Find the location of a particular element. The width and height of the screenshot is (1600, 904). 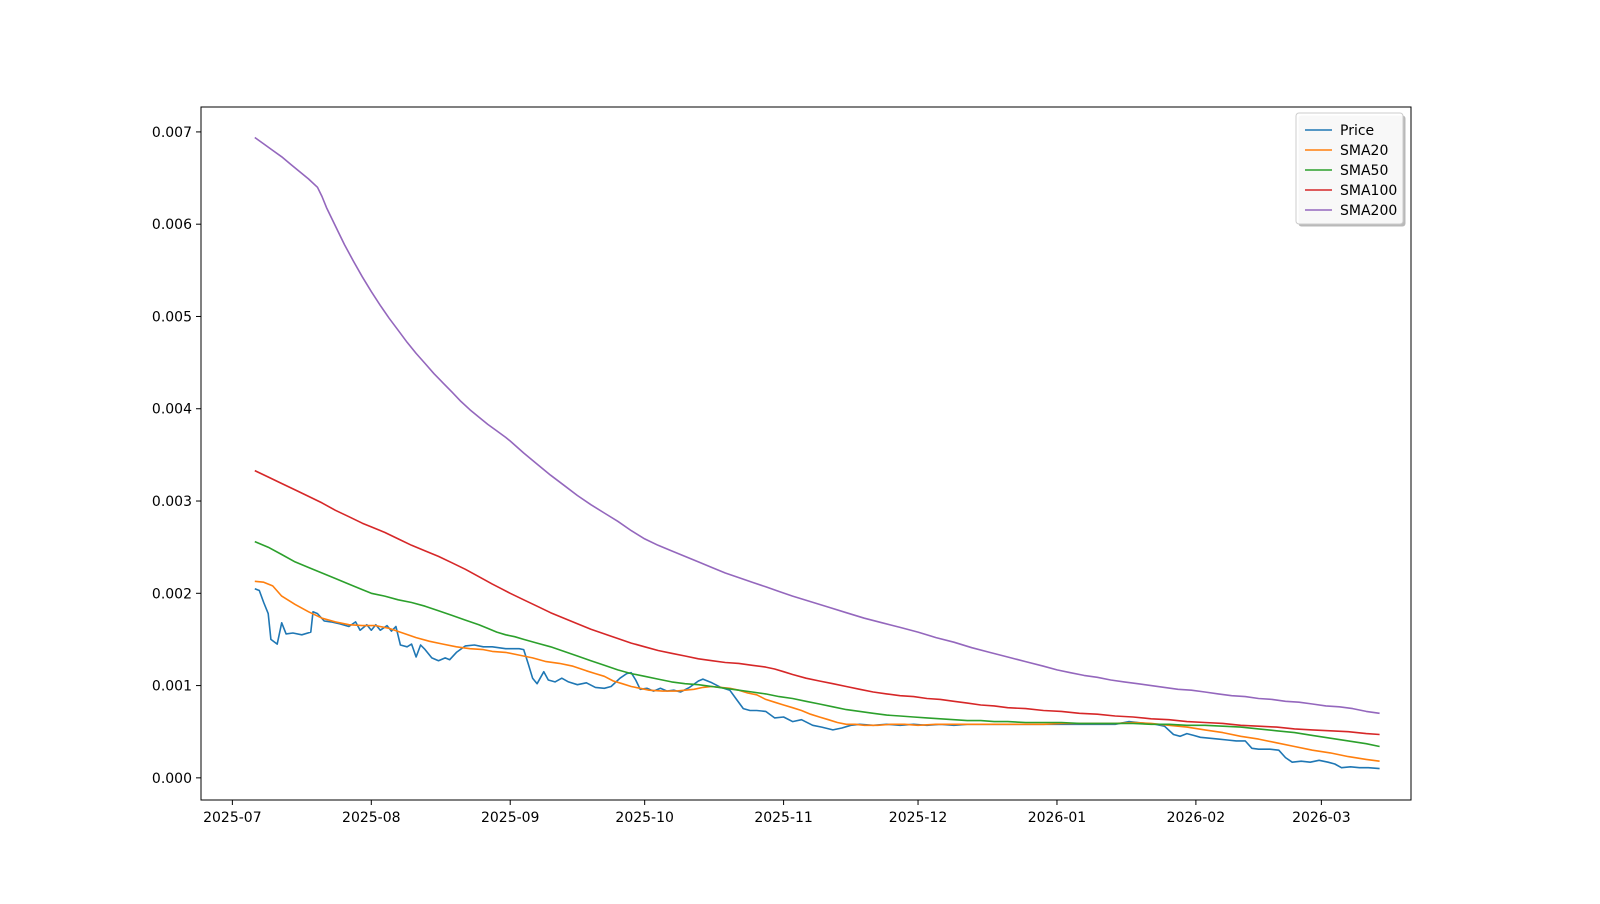

y-tick-label: 0.006 is located at coordinates (172, 225).